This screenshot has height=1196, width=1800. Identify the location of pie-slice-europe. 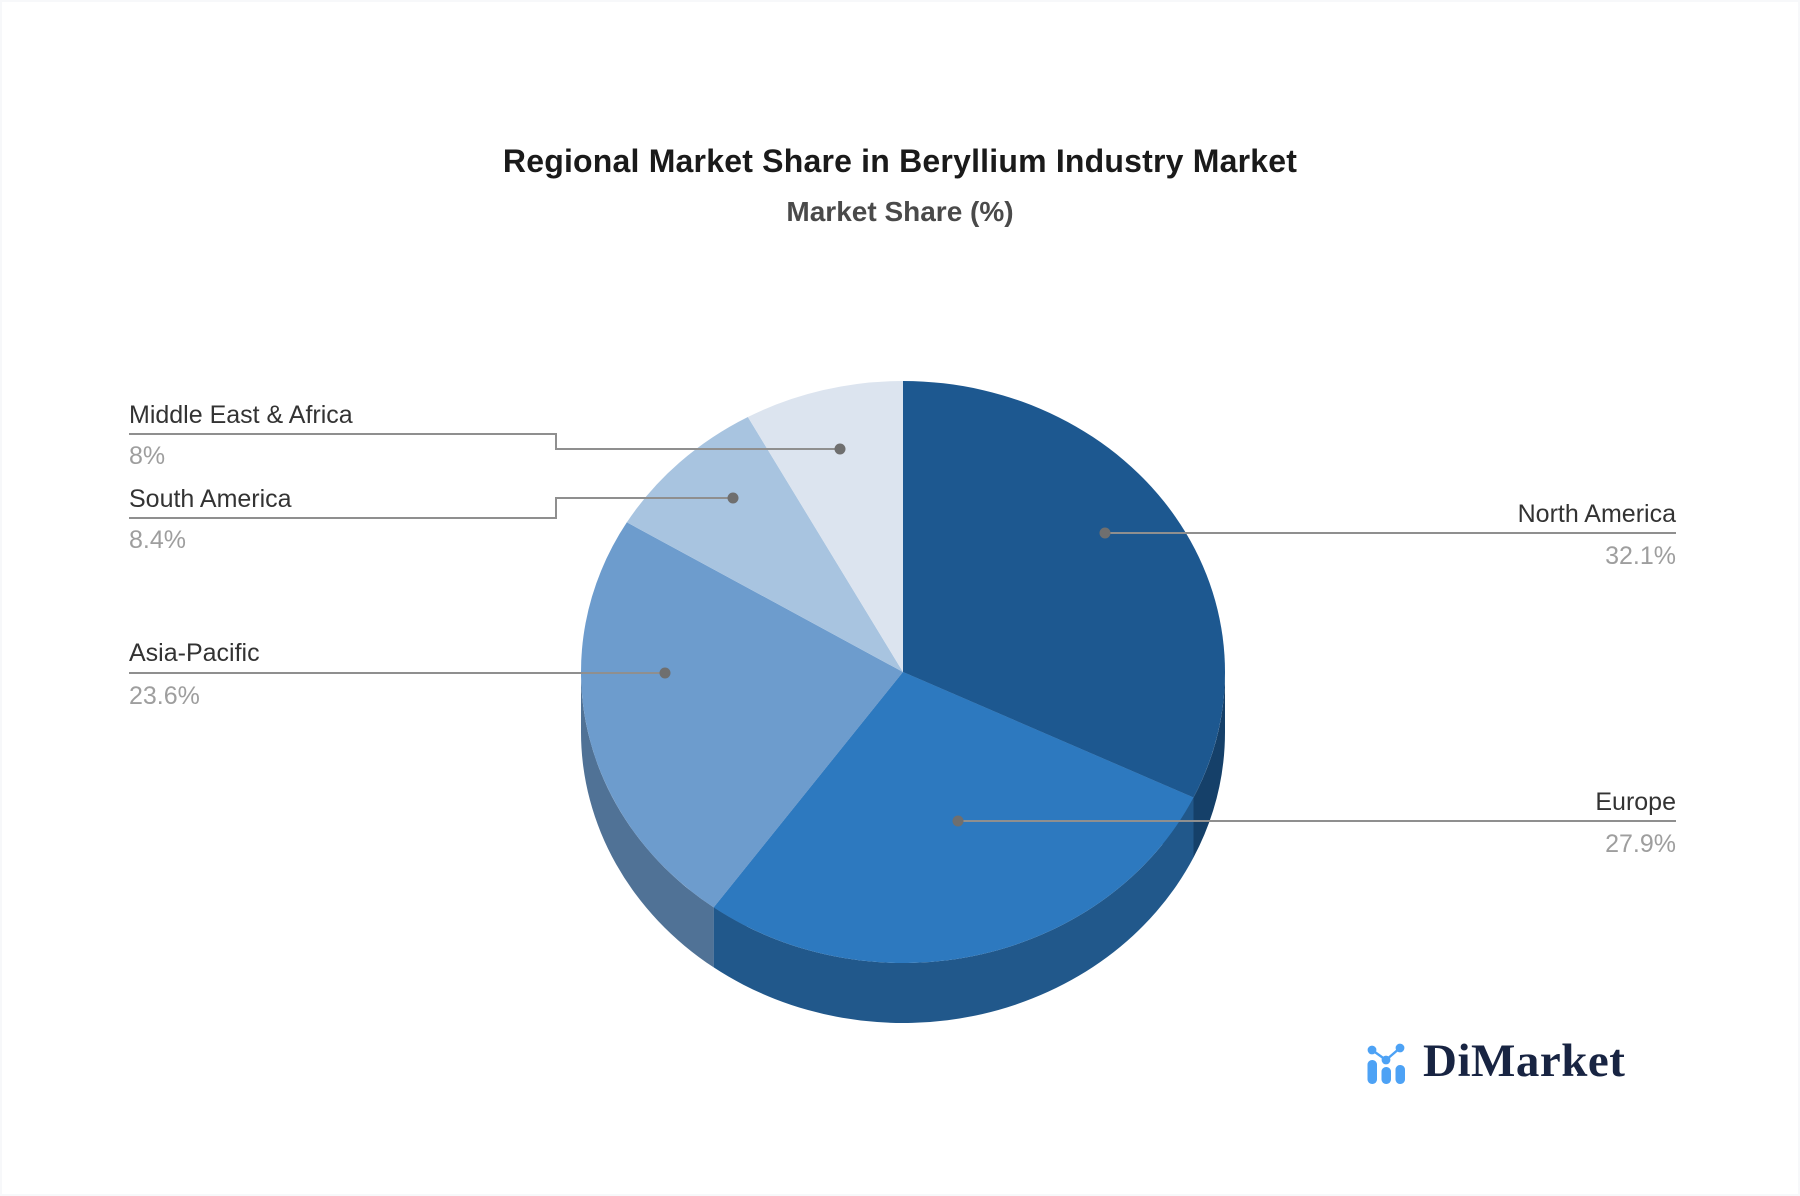
(953, 817).